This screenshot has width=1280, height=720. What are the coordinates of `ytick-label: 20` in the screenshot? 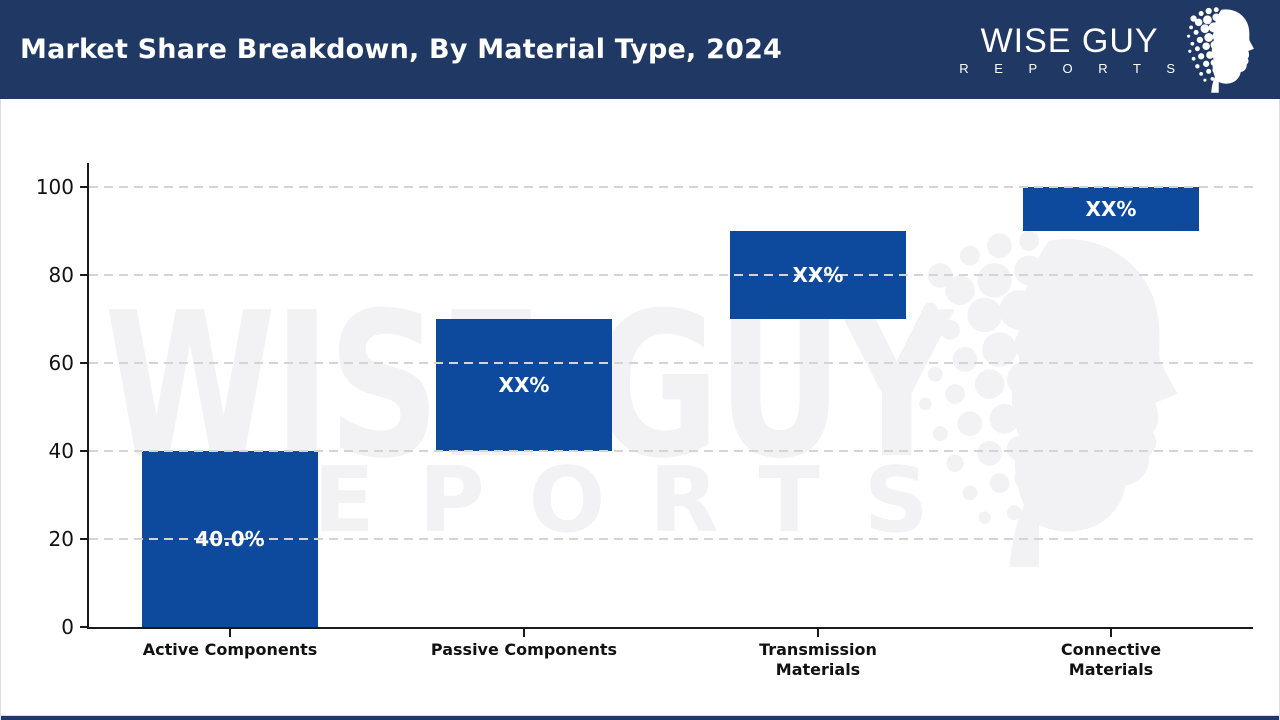 It's located at (61, 539).